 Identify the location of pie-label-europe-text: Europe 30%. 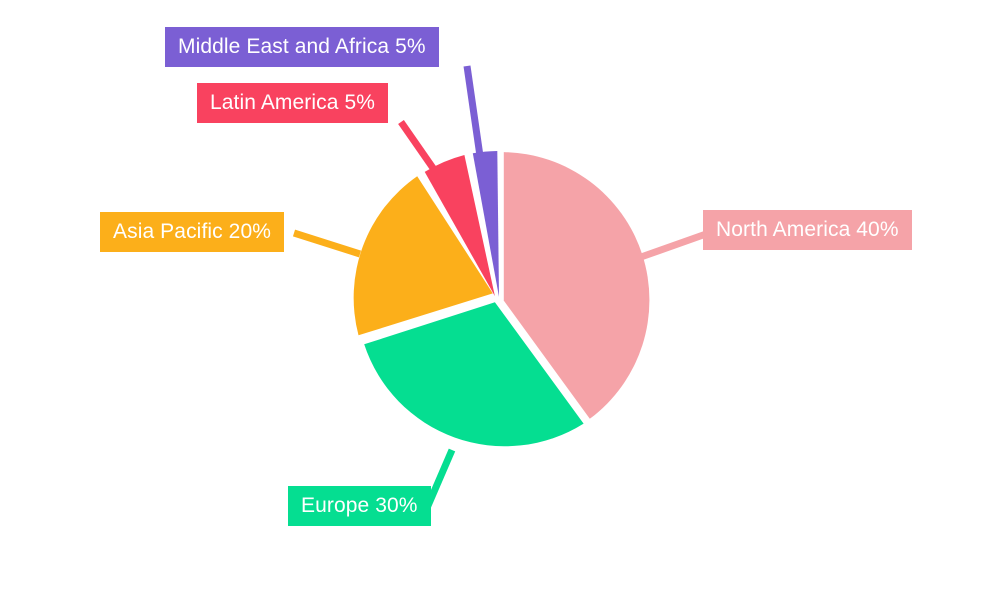
(359, 505).